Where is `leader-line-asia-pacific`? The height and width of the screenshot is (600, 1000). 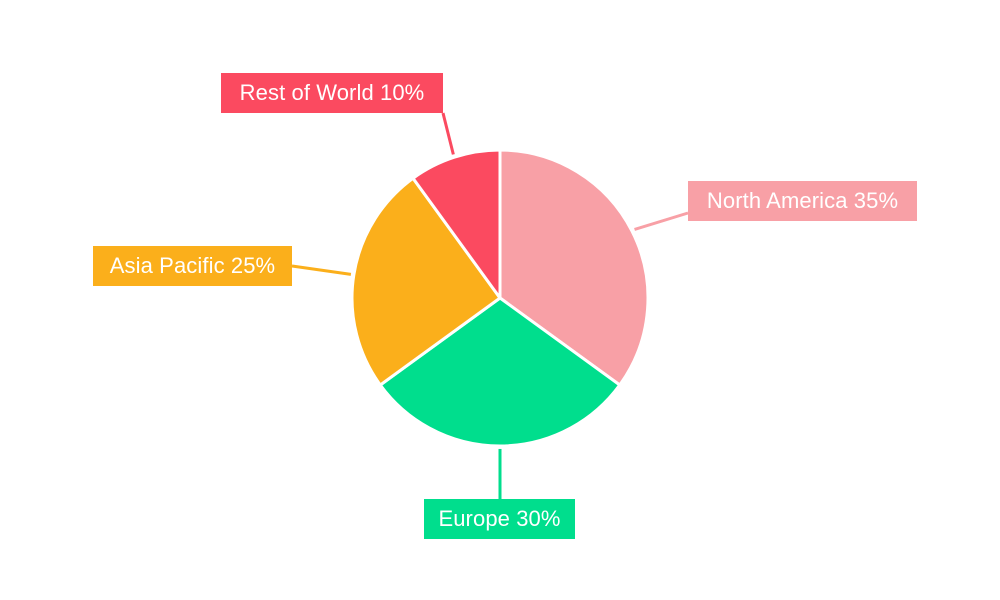
leader-line-asia-pacific is located at coordinates (321, 270).